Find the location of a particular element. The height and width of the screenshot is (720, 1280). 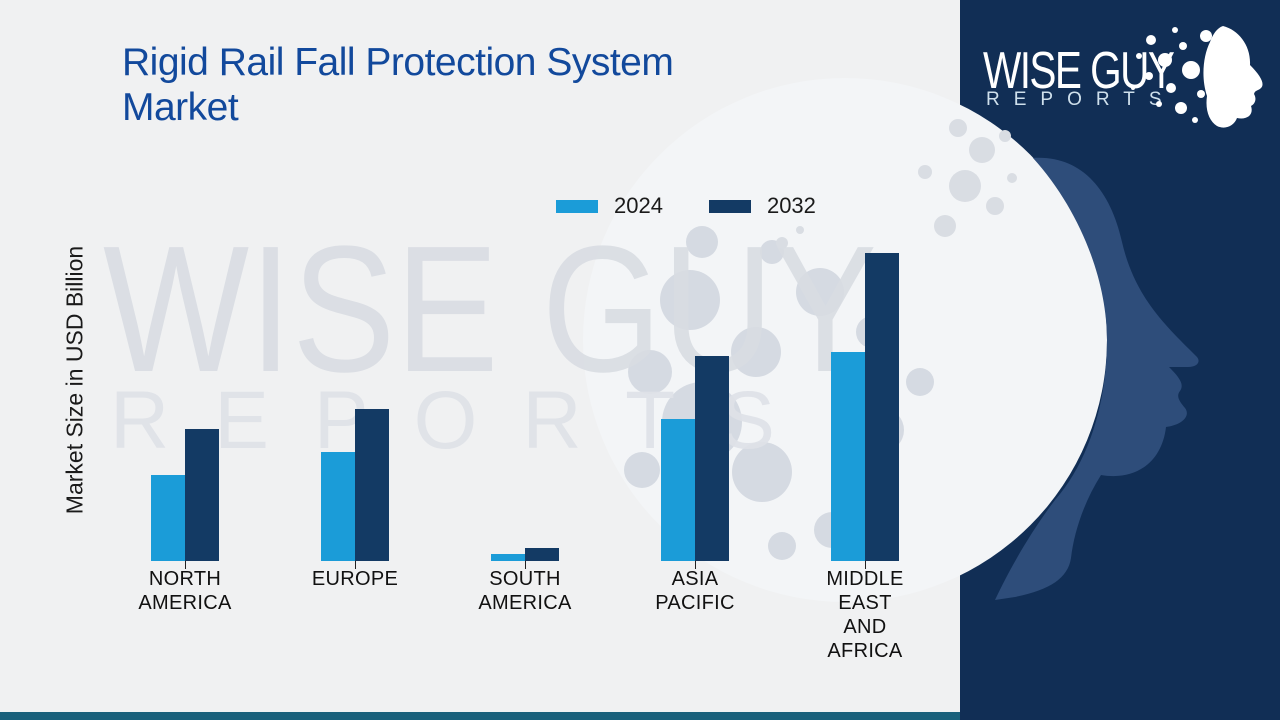

legend-label-2032: 2032 is located at coordinates (791, 205).